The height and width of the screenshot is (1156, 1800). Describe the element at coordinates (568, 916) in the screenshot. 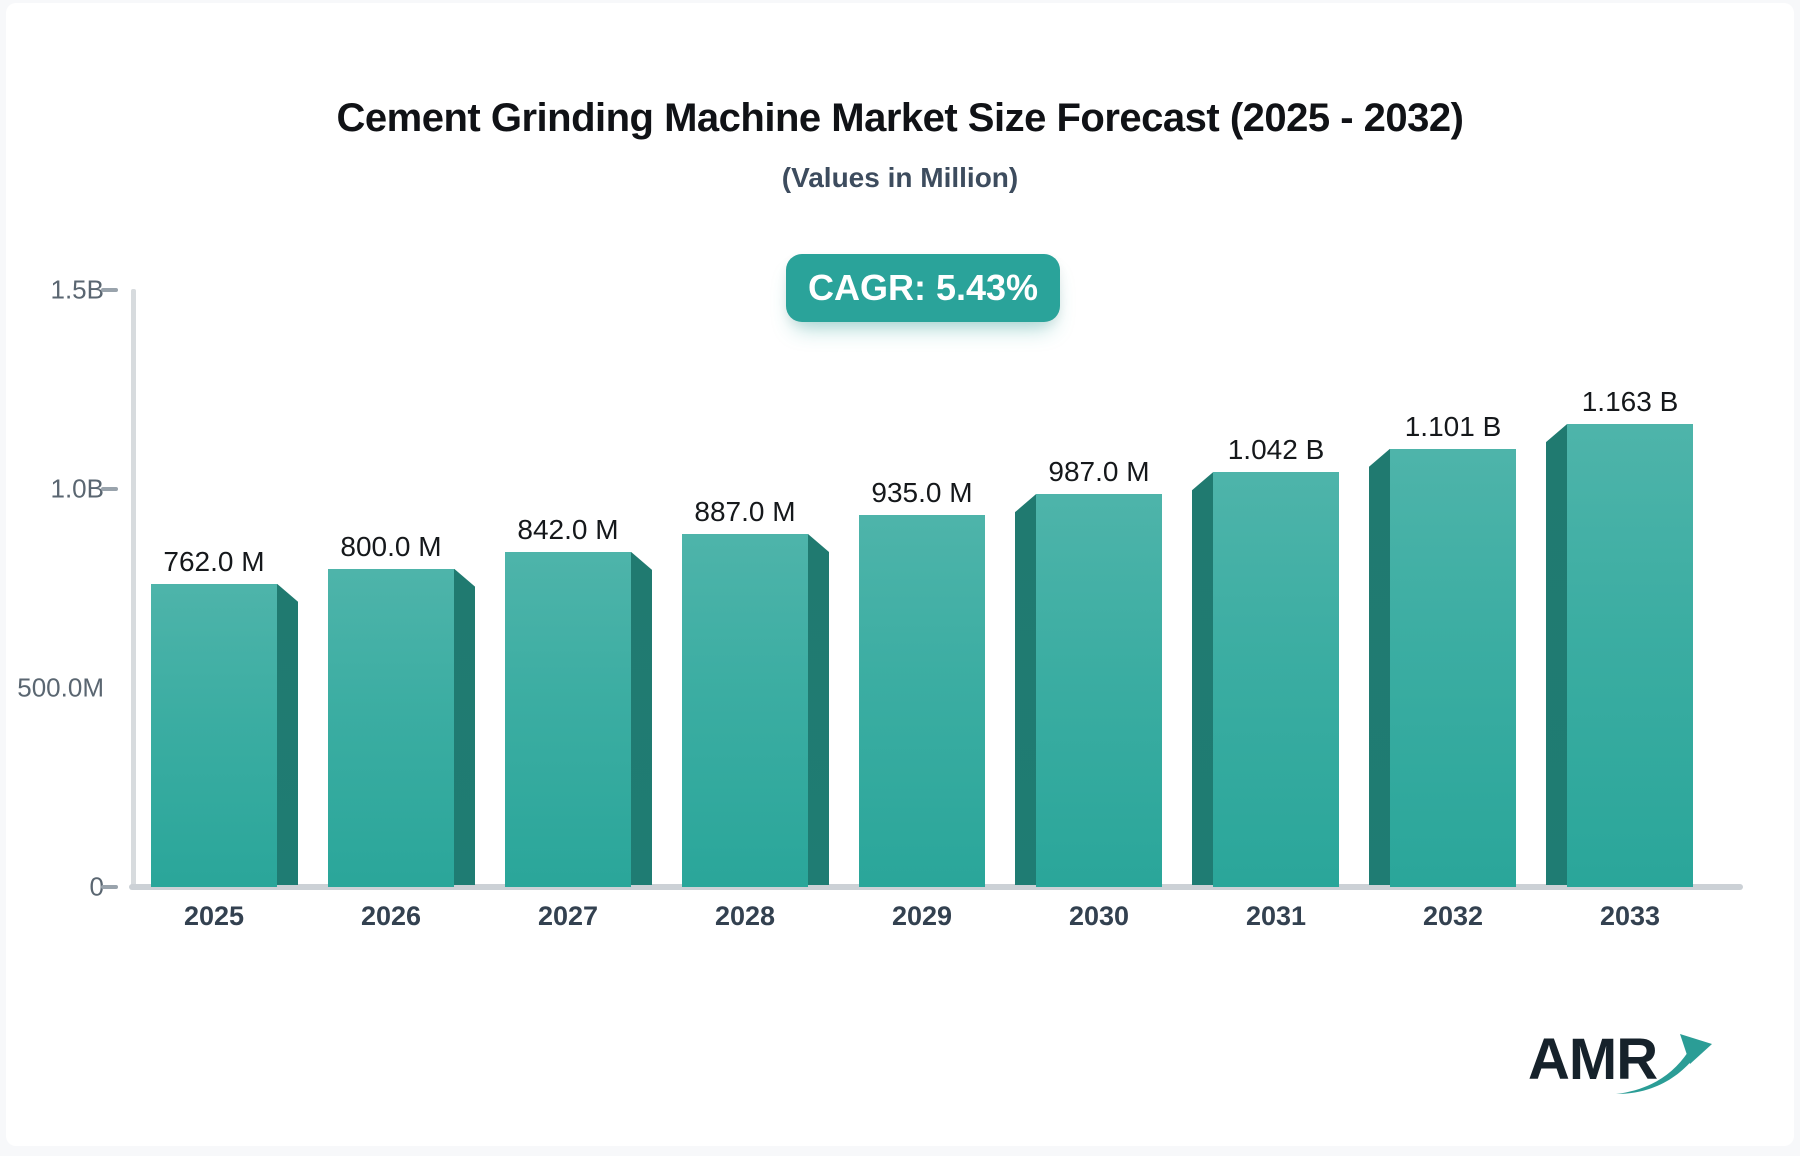

I see `x-axis-label-2027: 2027` at that location.